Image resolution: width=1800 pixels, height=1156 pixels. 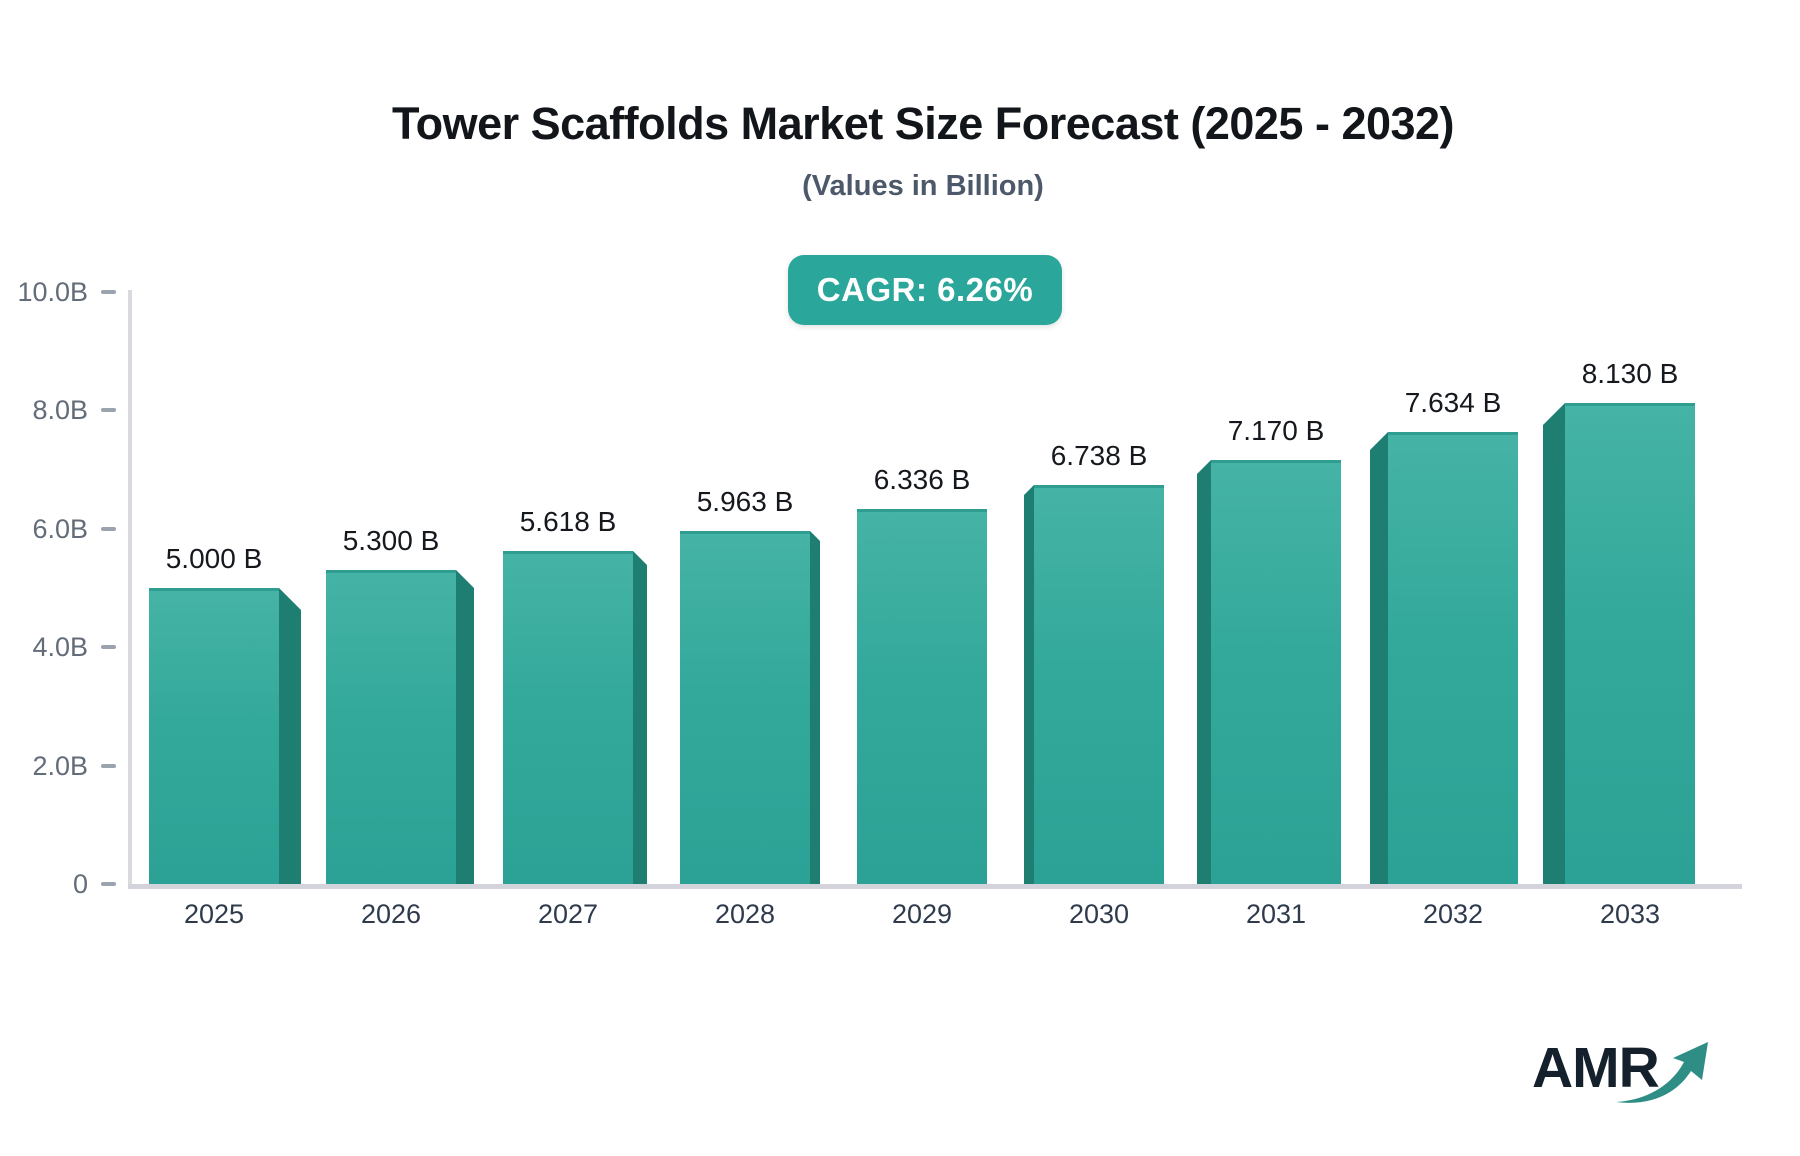 I want to click on value-label: 5.963 B, so click(x=745, y=501).